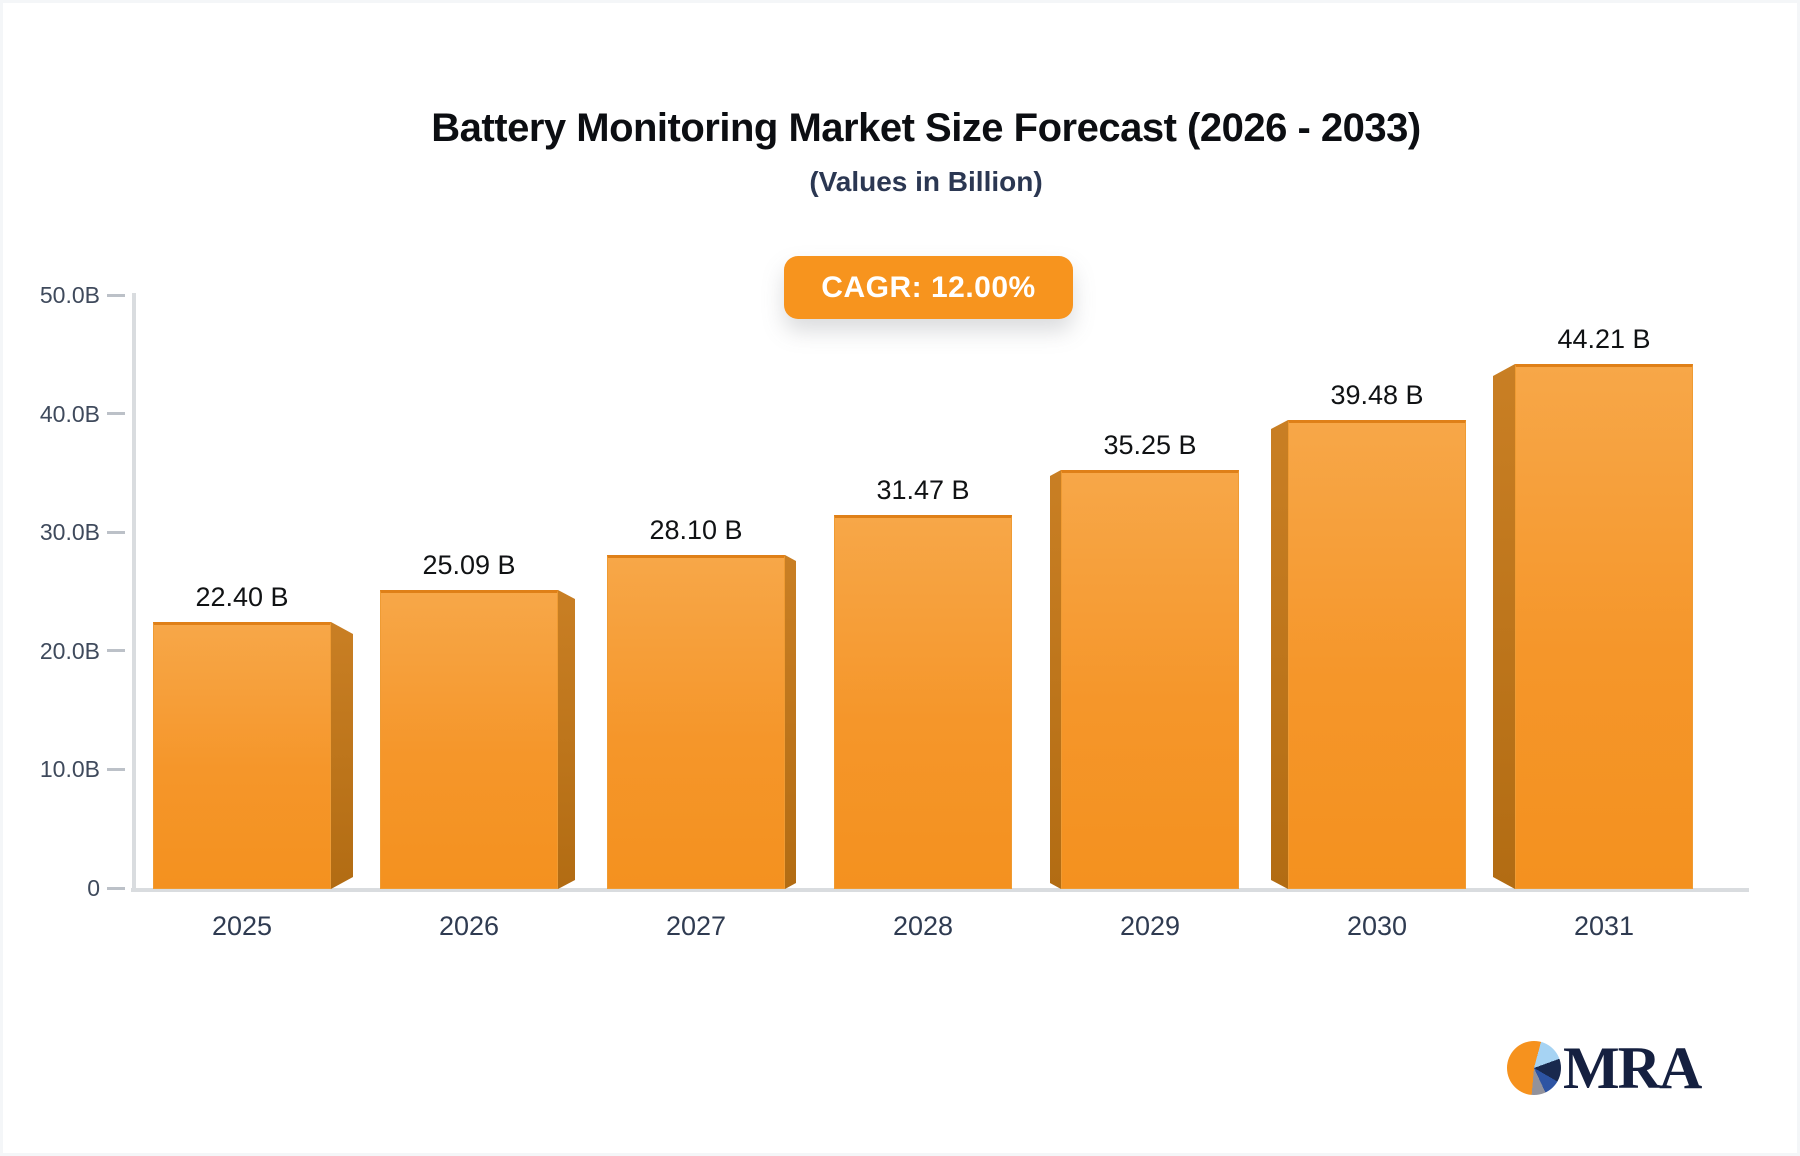  Describe the element at coordinates (1534, 1068) in the screenshot. I see `mra-logo-pie-icon` at that location.